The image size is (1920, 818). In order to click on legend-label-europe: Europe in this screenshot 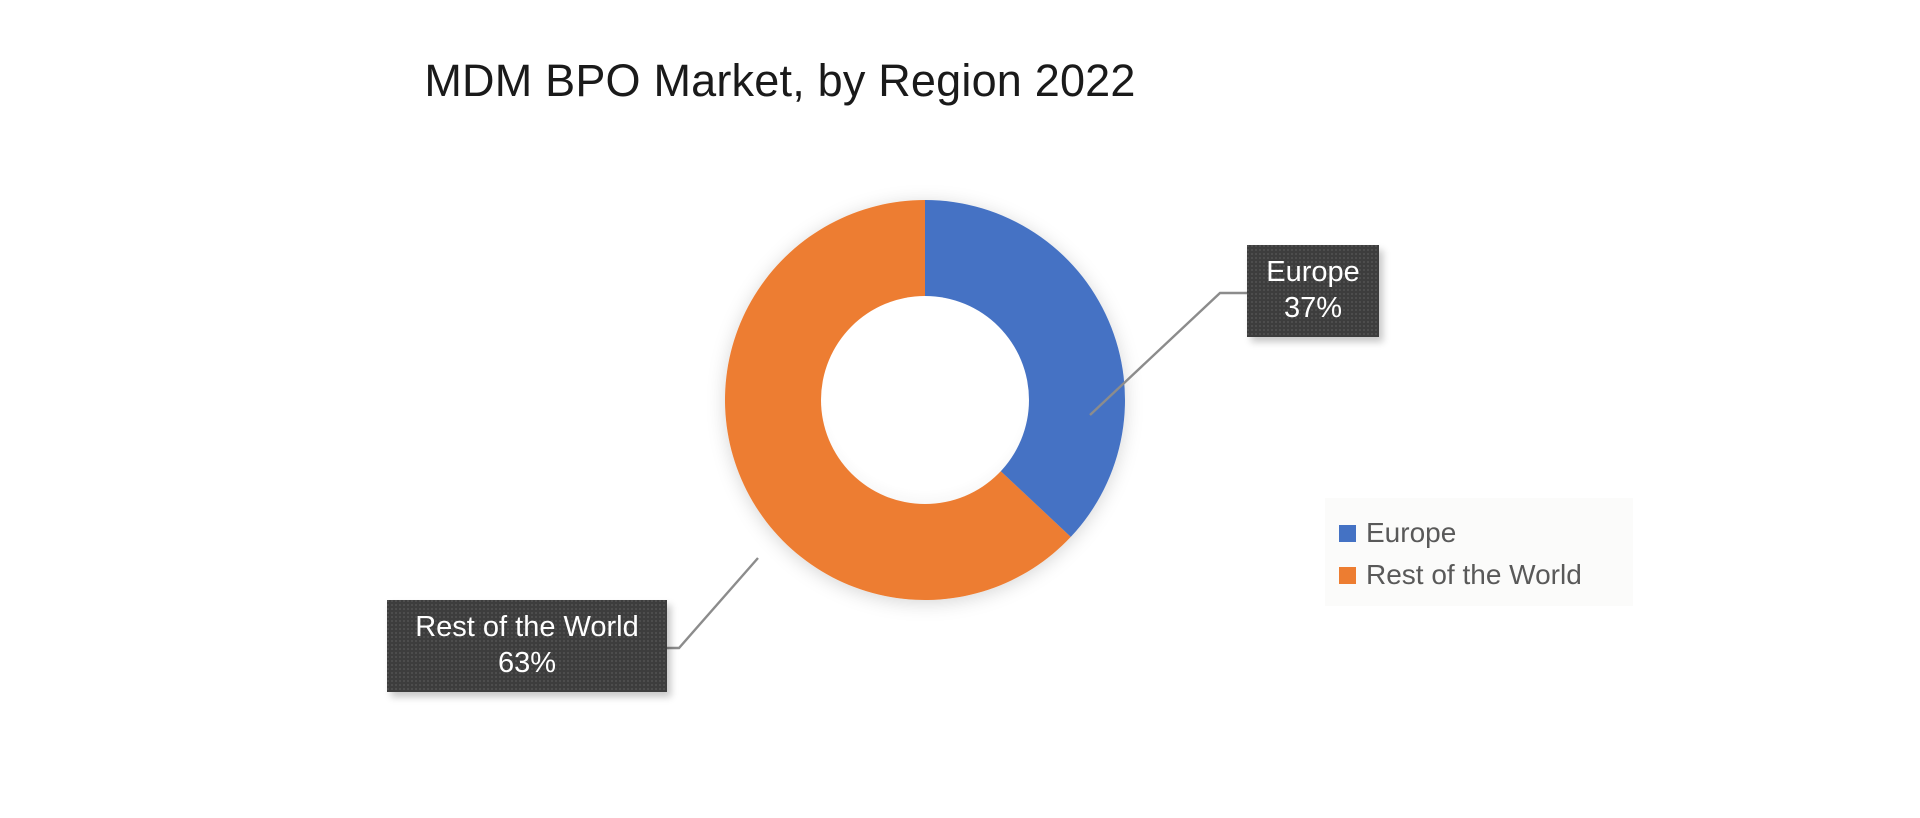, I will do `click(1411, 532)`.